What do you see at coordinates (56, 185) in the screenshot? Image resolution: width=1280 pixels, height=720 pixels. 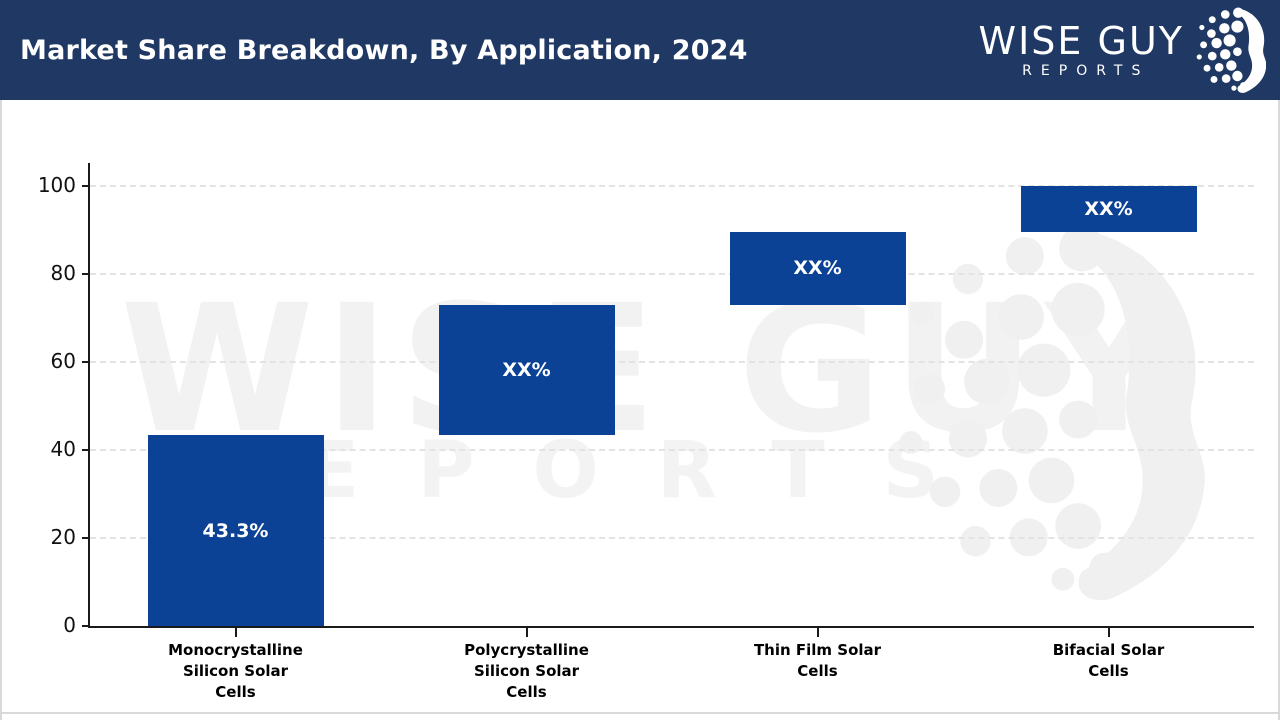 I see `y-tick-label-100: 100` at bounding box center [56, 185].